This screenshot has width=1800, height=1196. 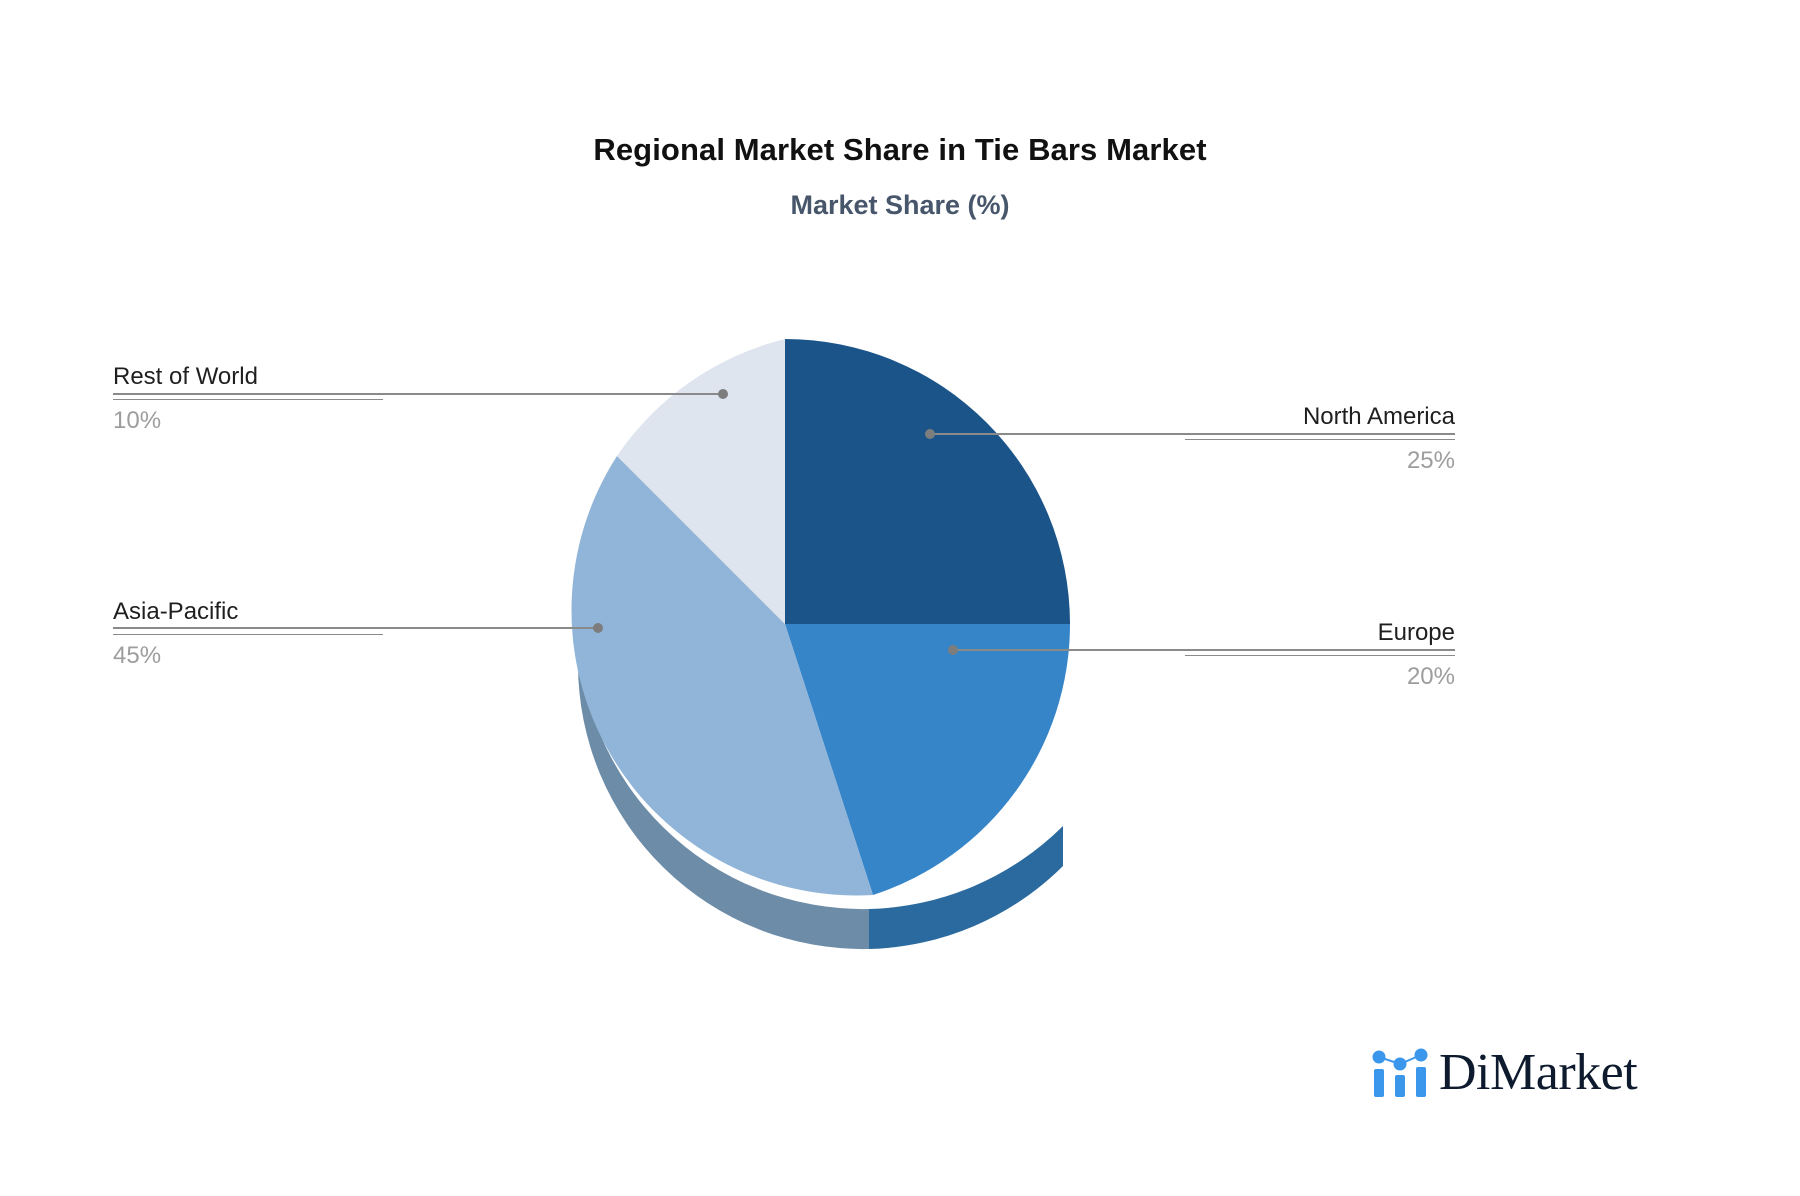 What do you see at coordinates (1430, 676) in the screenshot?
I see `slice-label-value: 20%` at bounding box center [1430, 676].